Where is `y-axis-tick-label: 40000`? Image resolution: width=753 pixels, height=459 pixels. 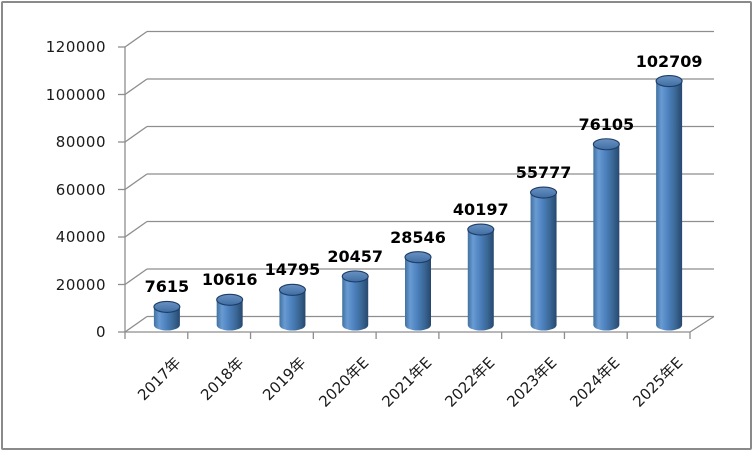 y-axis-tick-label: 40000 is located at coordinates (80, 237).